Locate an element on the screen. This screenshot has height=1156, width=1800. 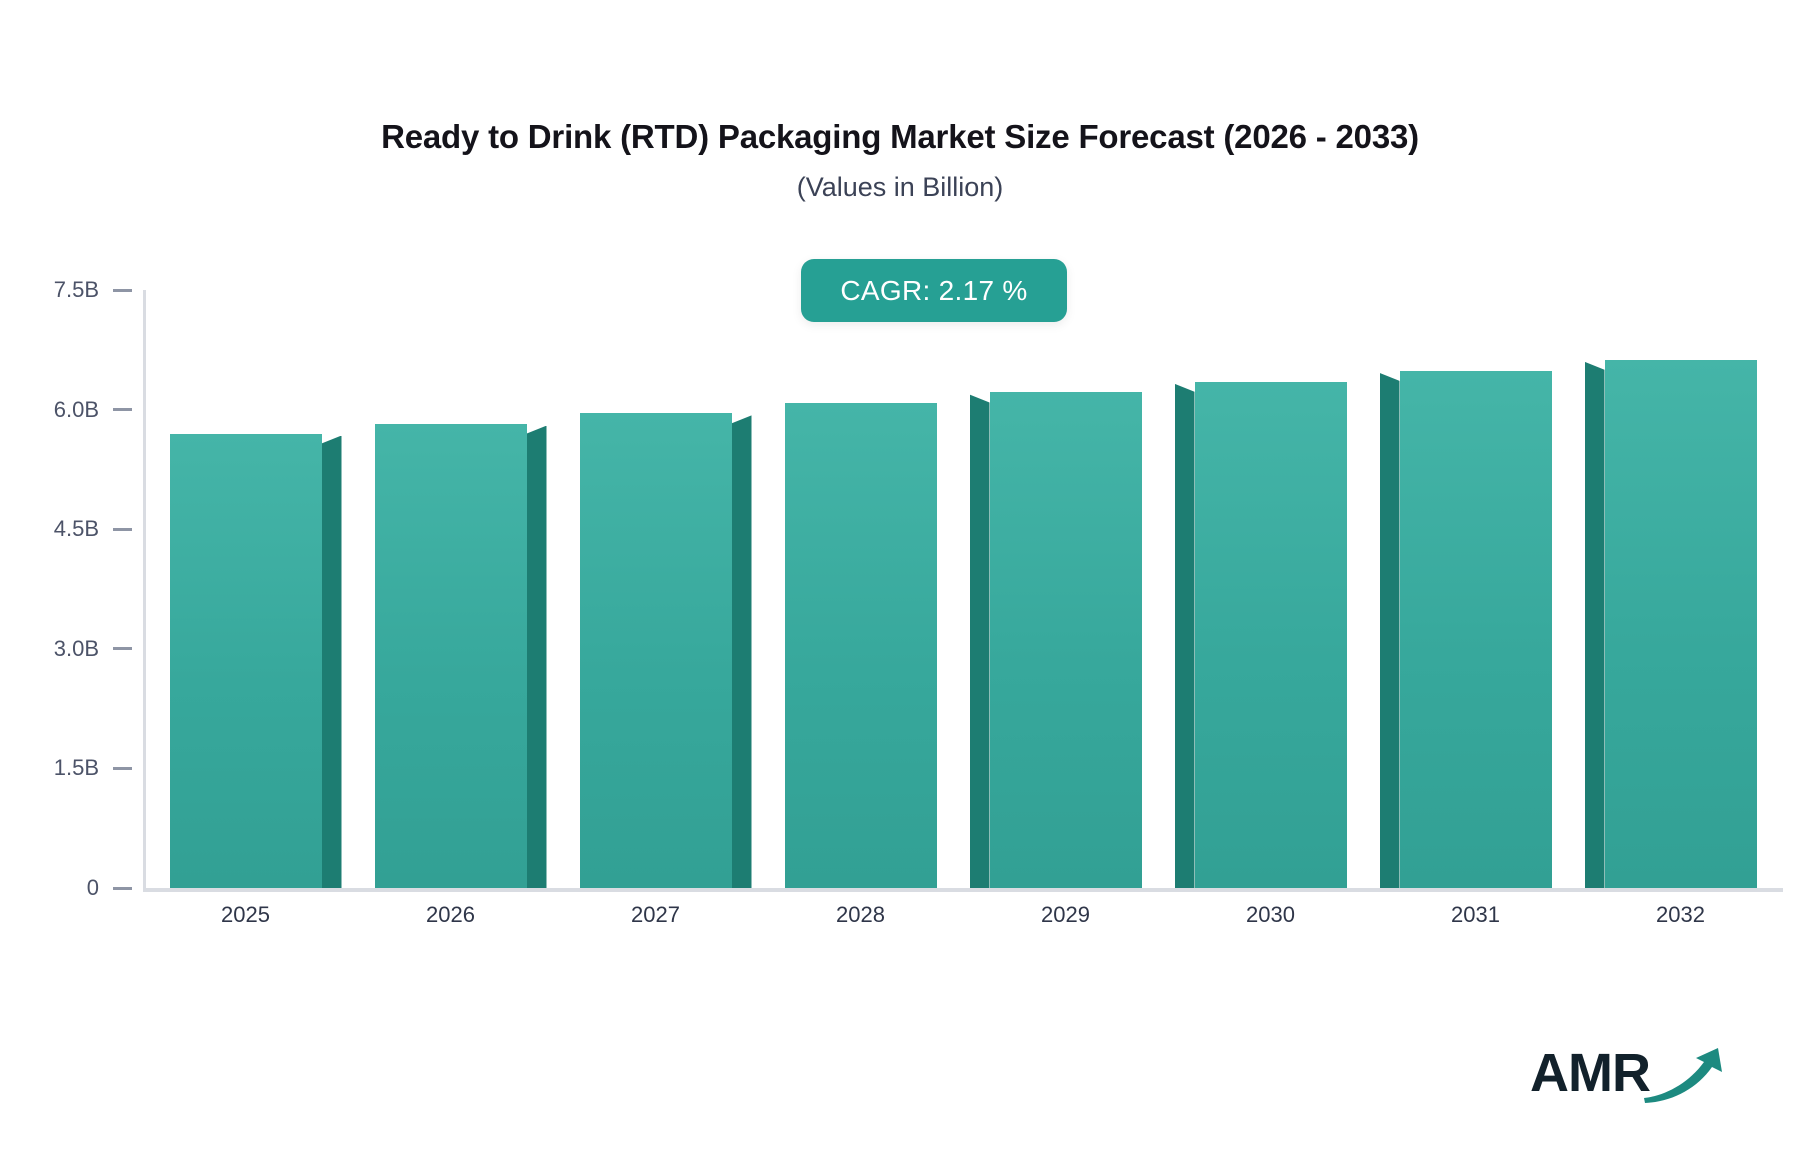
y-axis-tick-label: 6.0B is located at coordinates (76, 409).